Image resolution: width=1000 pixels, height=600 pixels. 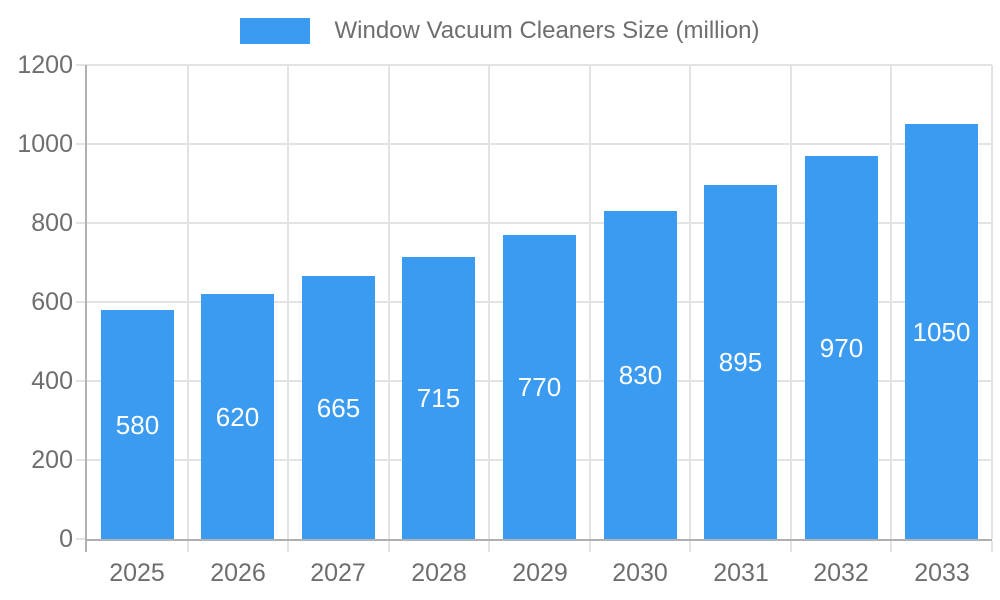 What do you see at coordinates (841, 573) in the screenshot?
I see `x-axis-tick-label: 2032` at bounding box center [841, 573].